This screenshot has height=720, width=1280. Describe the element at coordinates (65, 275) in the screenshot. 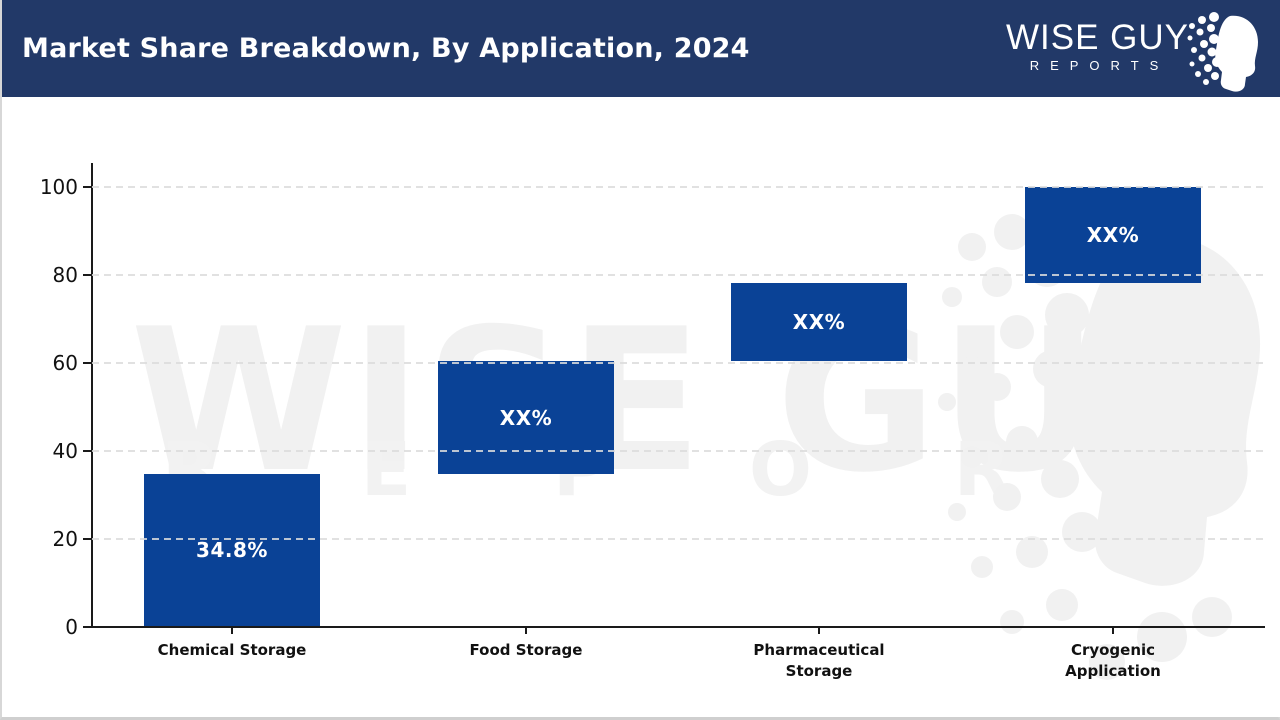

I see `y-tick-label: 80` at that location.